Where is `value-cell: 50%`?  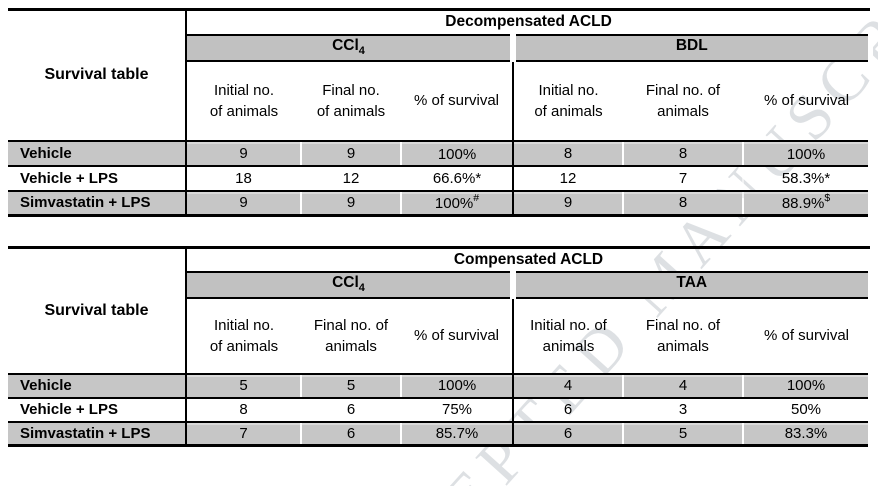 value-cell: 50% is located at coordinates (807, 410).